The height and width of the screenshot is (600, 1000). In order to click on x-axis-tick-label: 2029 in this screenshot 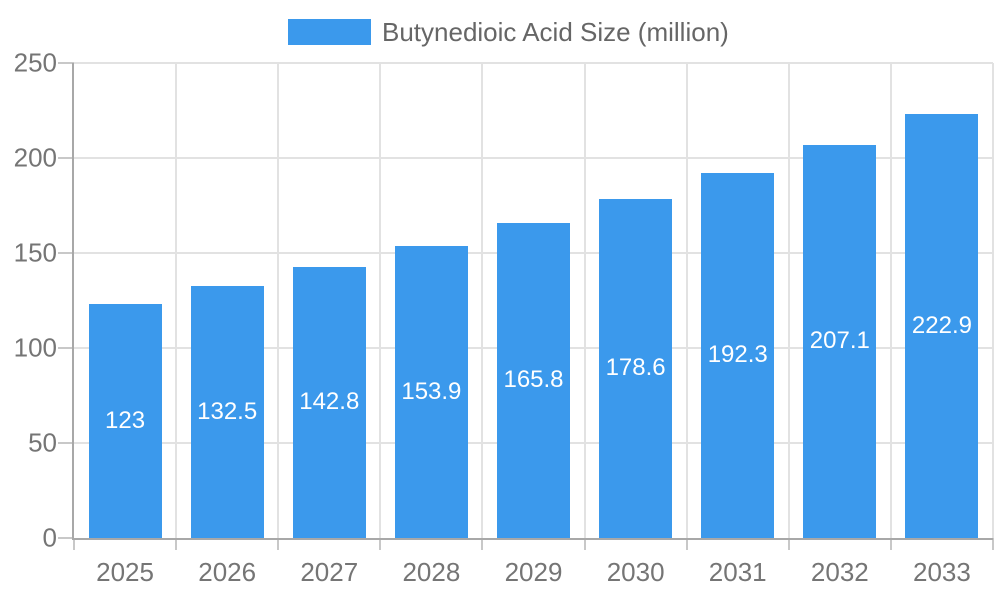, I will do `click(533, 572)`.